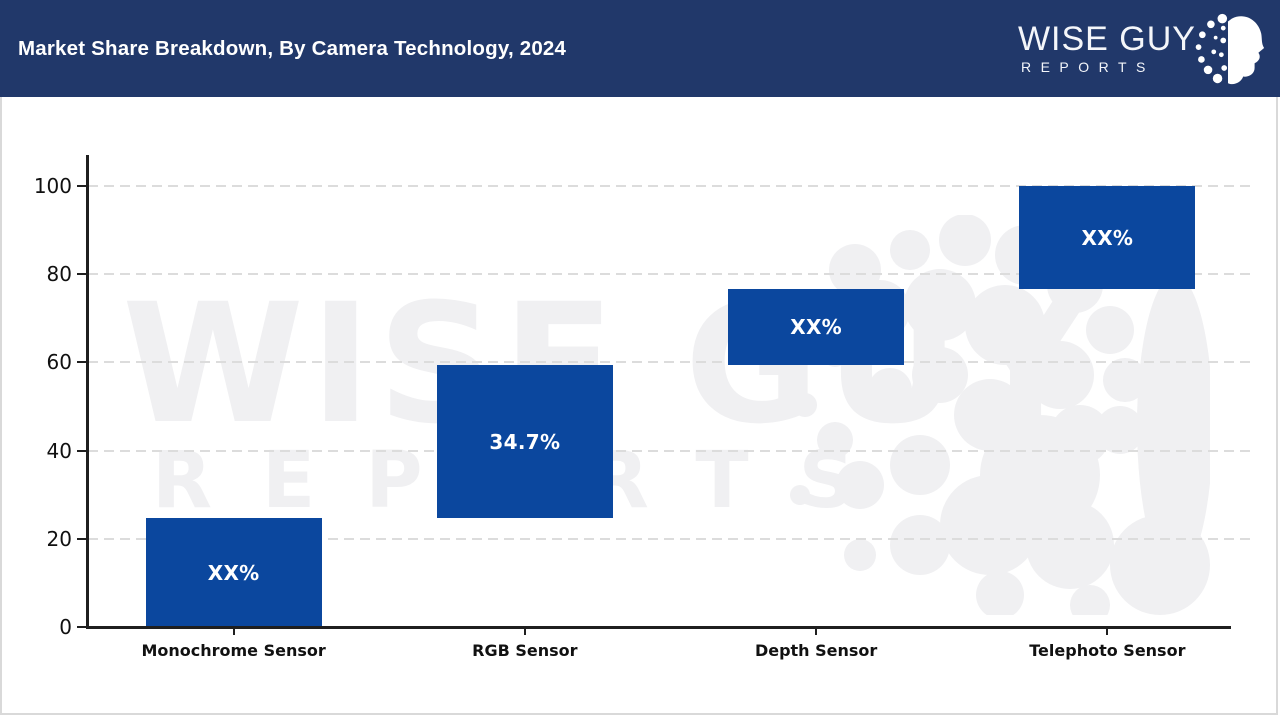 The image size is (1280, 720). I want to click on x-axis, so click(658, 627).